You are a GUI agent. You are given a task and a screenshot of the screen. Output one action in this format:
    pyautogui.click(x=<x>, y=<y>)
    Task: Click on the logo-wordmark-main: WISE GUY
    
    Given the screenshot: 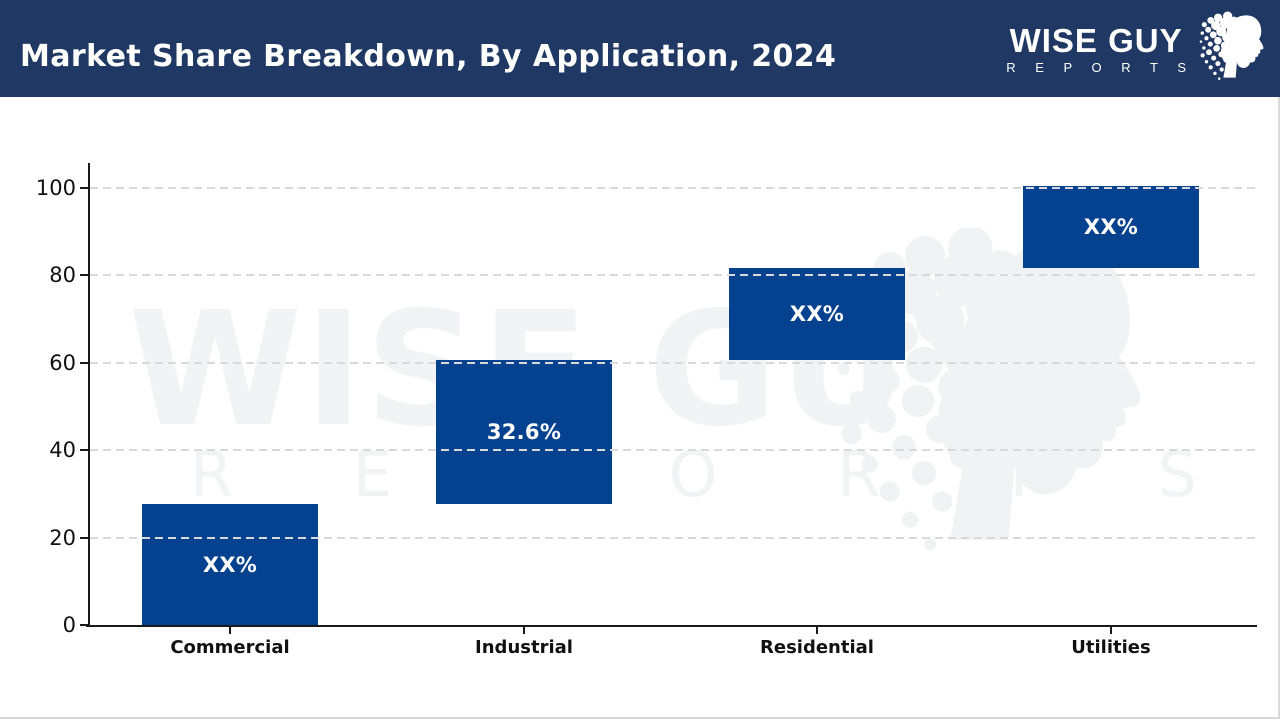 What is the action you would take?
    pyautogui.click(x=1096, y=40)
    